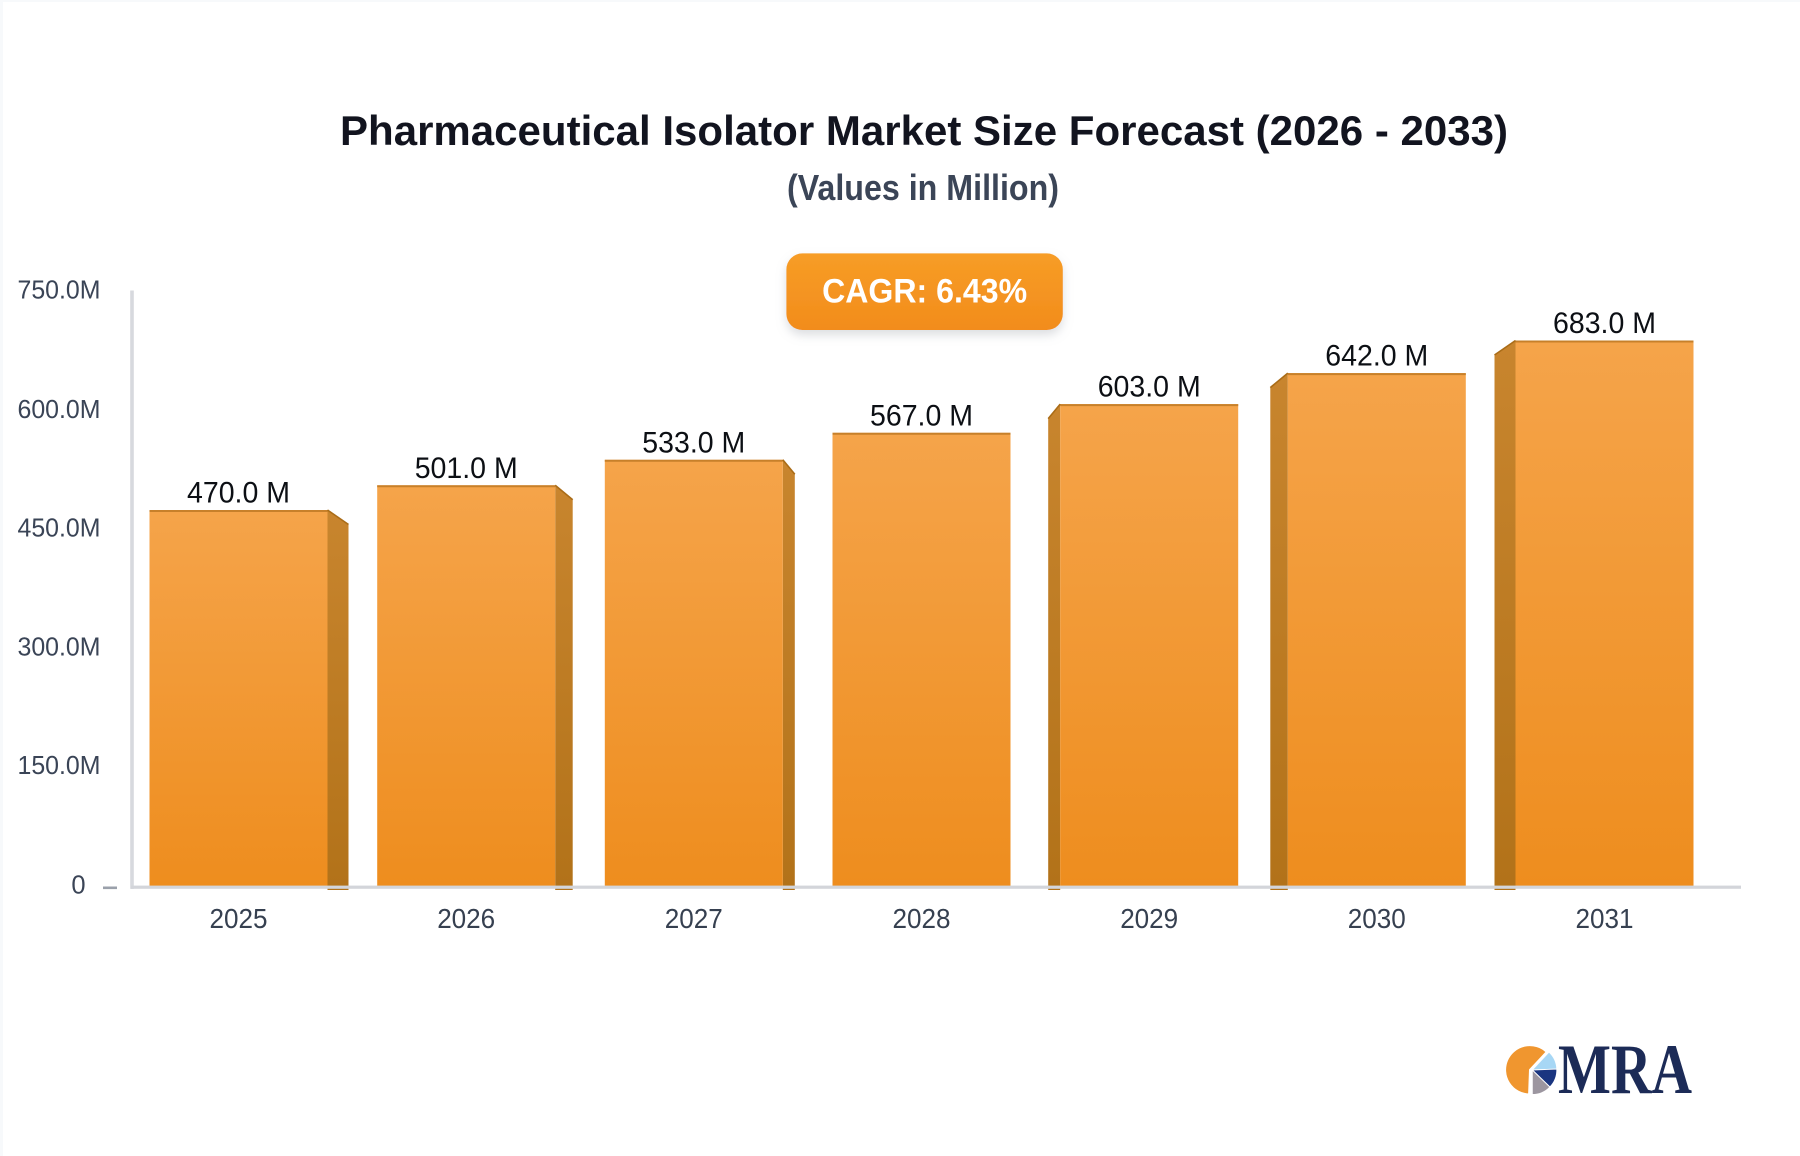  I want to click on svg-text: 2027, so click(694, 918).